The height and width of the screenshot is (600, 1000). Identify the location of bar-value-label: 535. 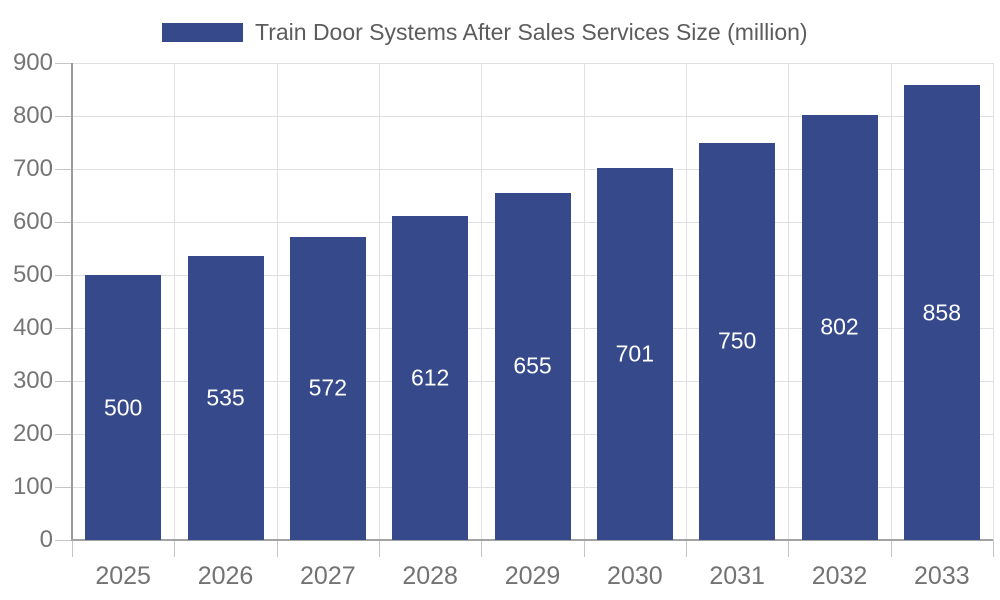
(225, 397).